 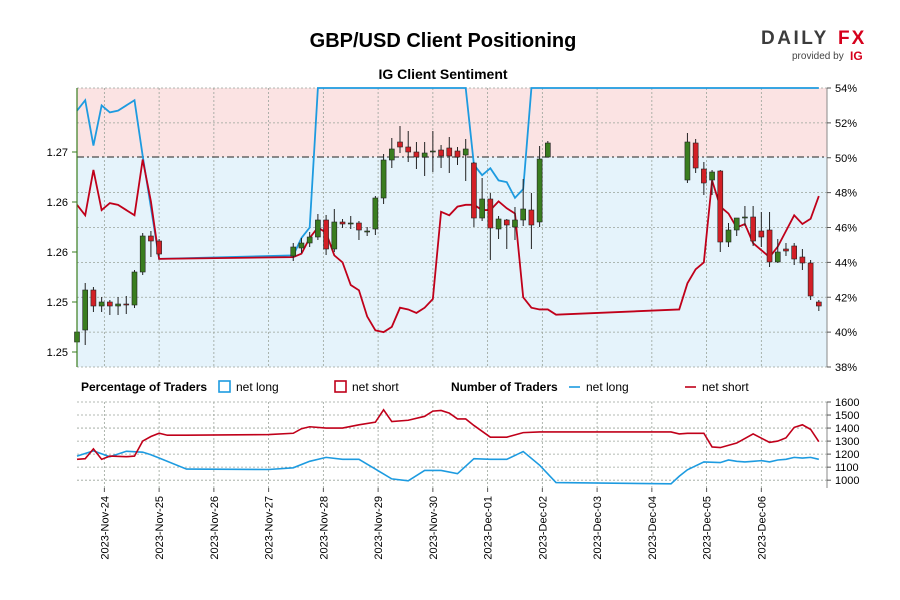 I want to click on date-label: 2023-Dec-04, so click(x=653, y=528).